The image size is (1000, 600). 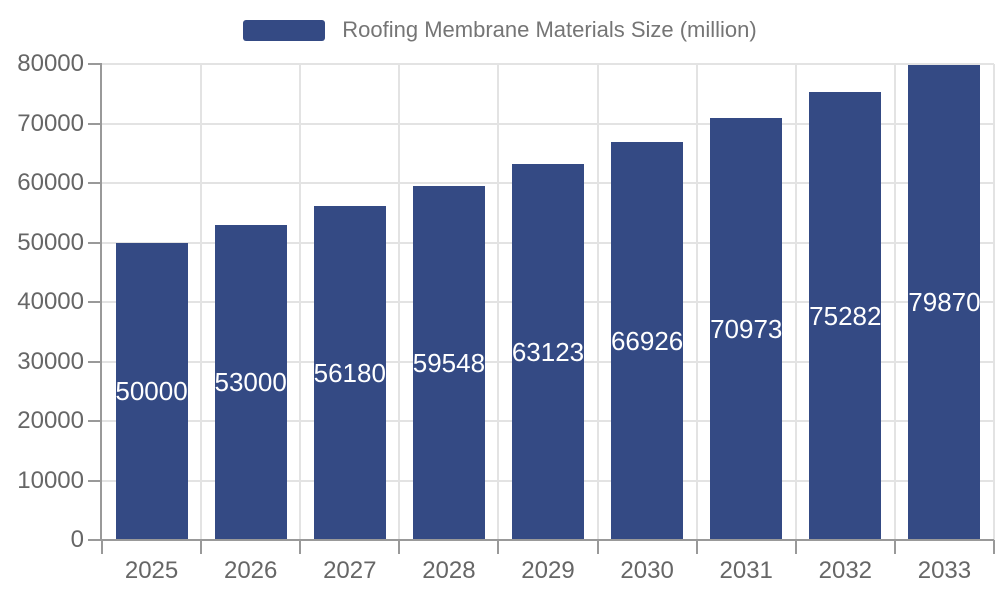 I want to click on bar-value-label: 50000, so click(x=151, y=391).